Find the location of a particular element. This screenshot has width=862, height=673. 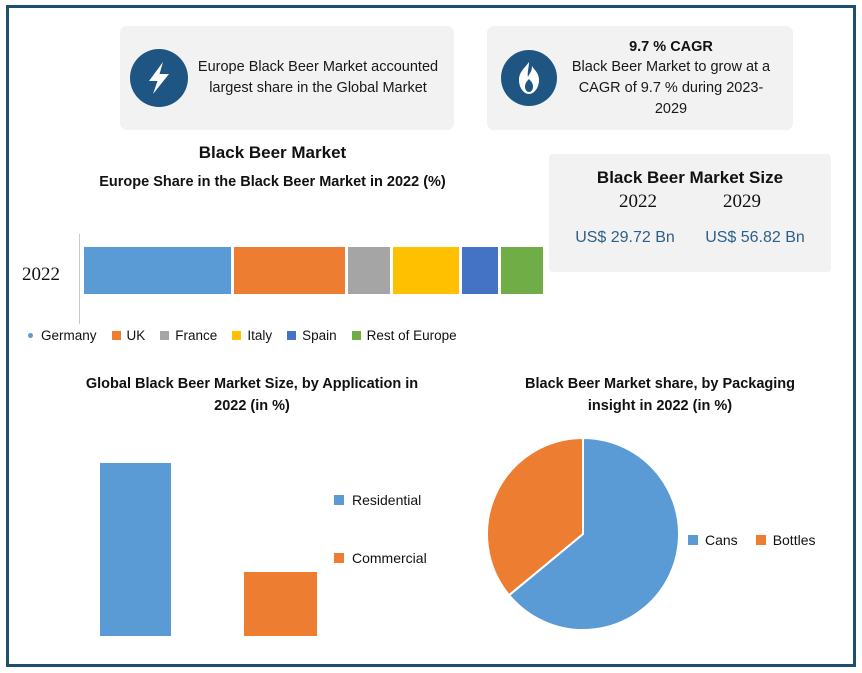

y-axis-line is located at coordinates (79, 279).